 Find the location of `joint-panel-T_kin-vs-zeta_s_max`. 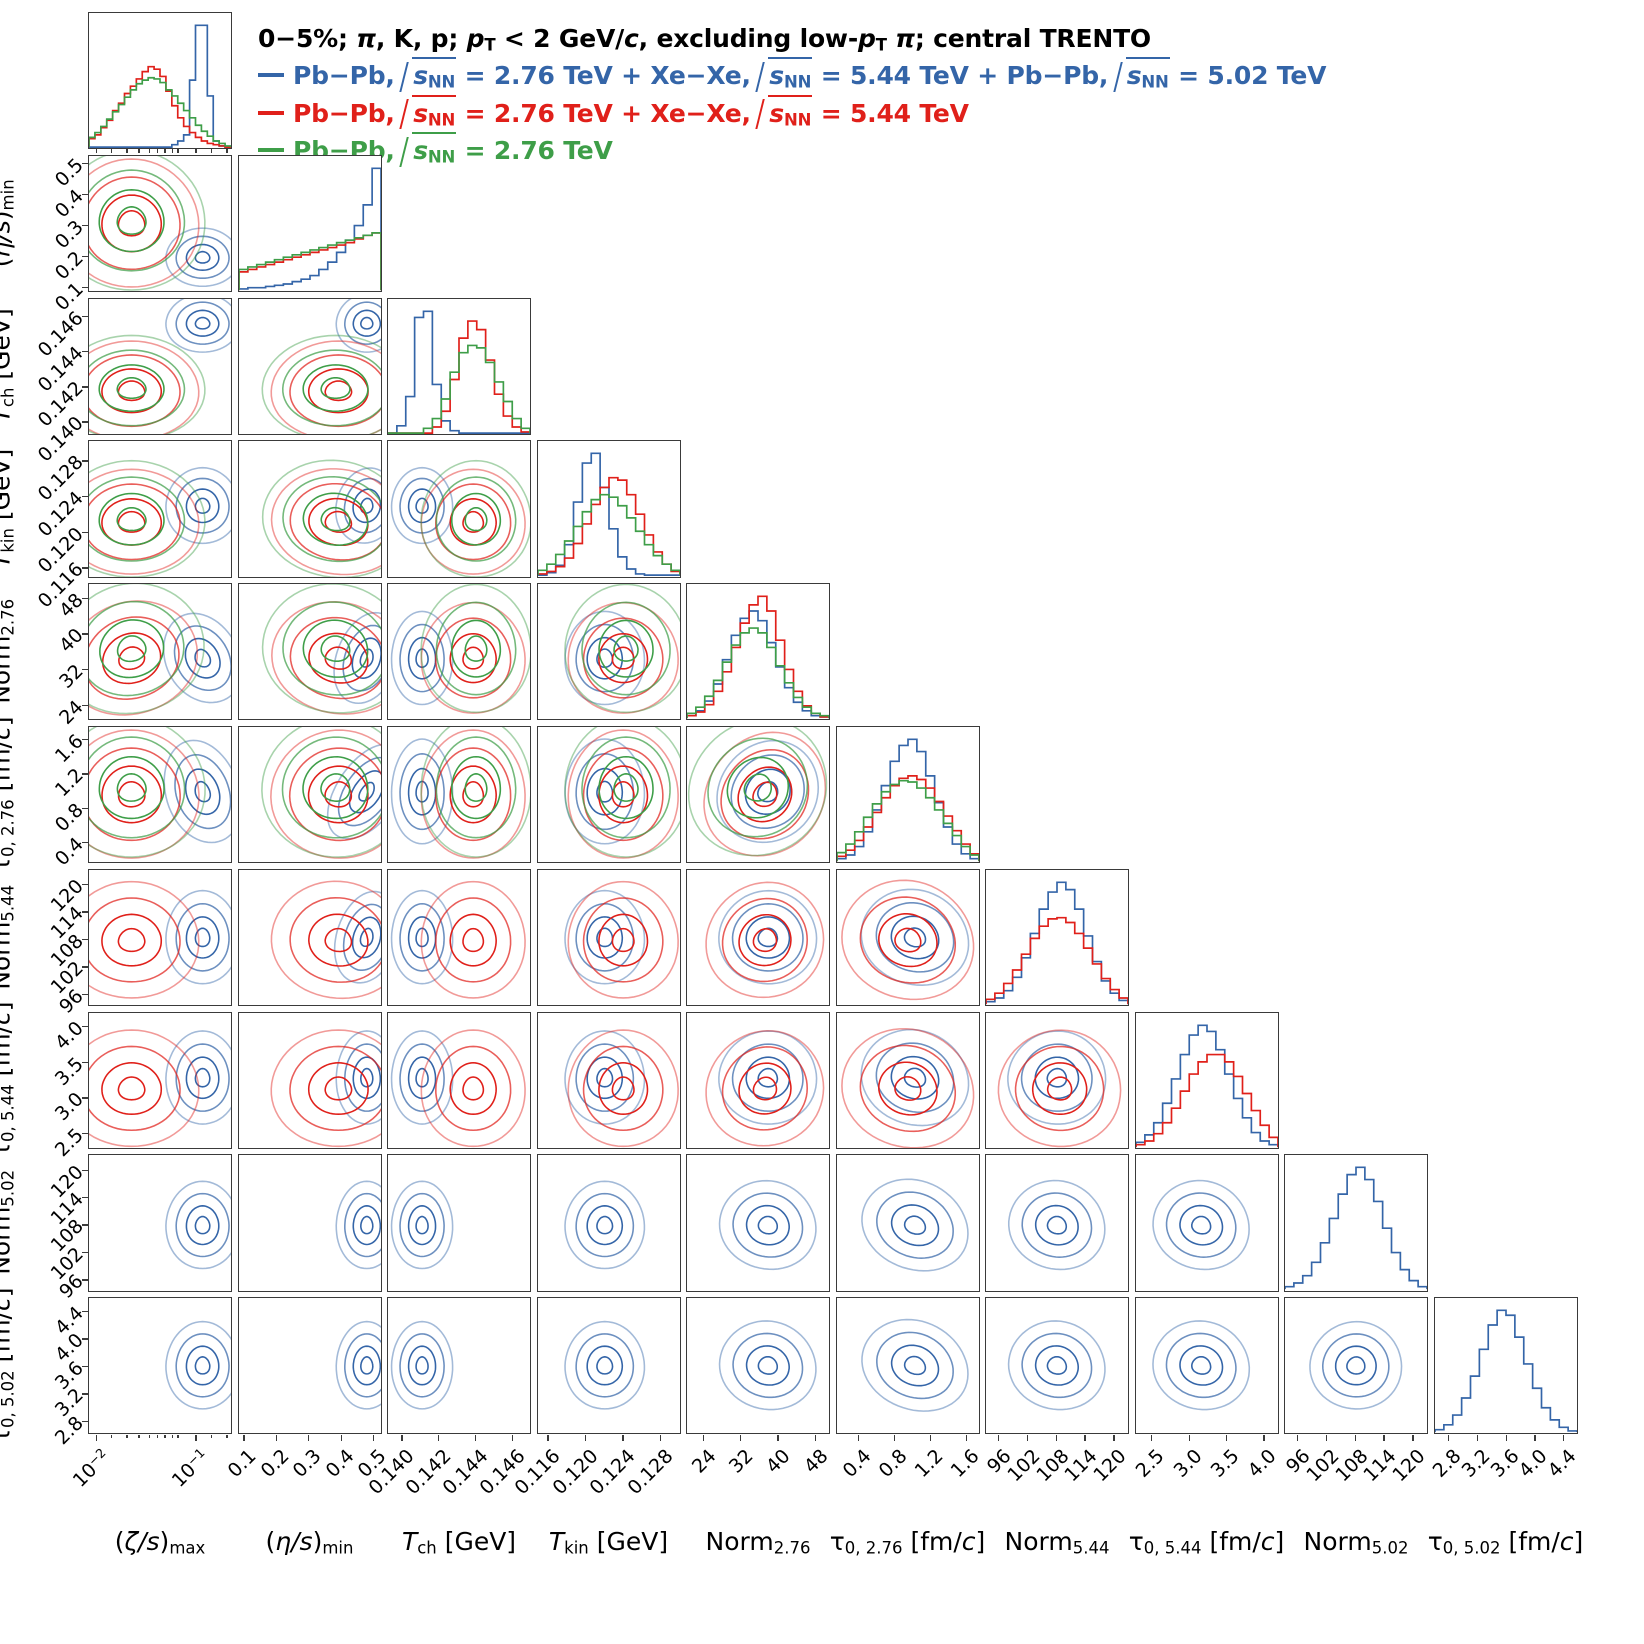

joint-panel-T_kin-vs-zeta_s_max is located at coordinates (160, 509).